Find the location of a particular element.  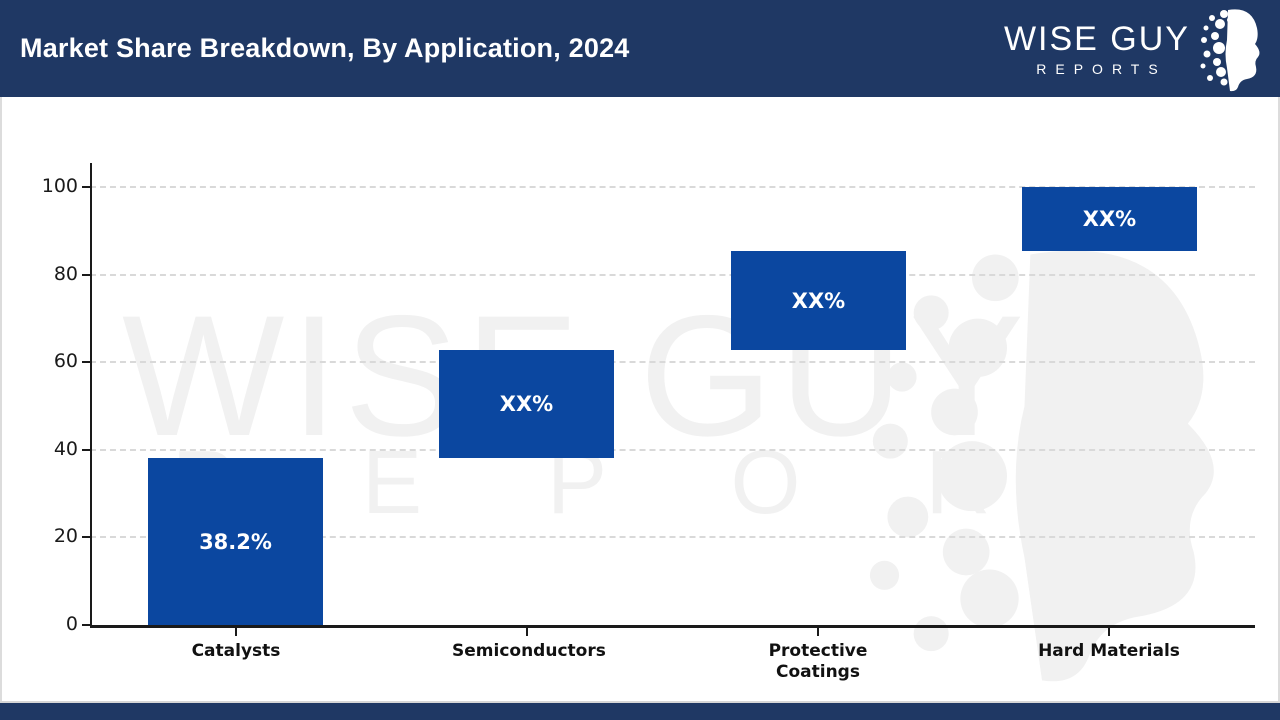

y-axis-label-60: 60 is located at coordinates (65, 361).